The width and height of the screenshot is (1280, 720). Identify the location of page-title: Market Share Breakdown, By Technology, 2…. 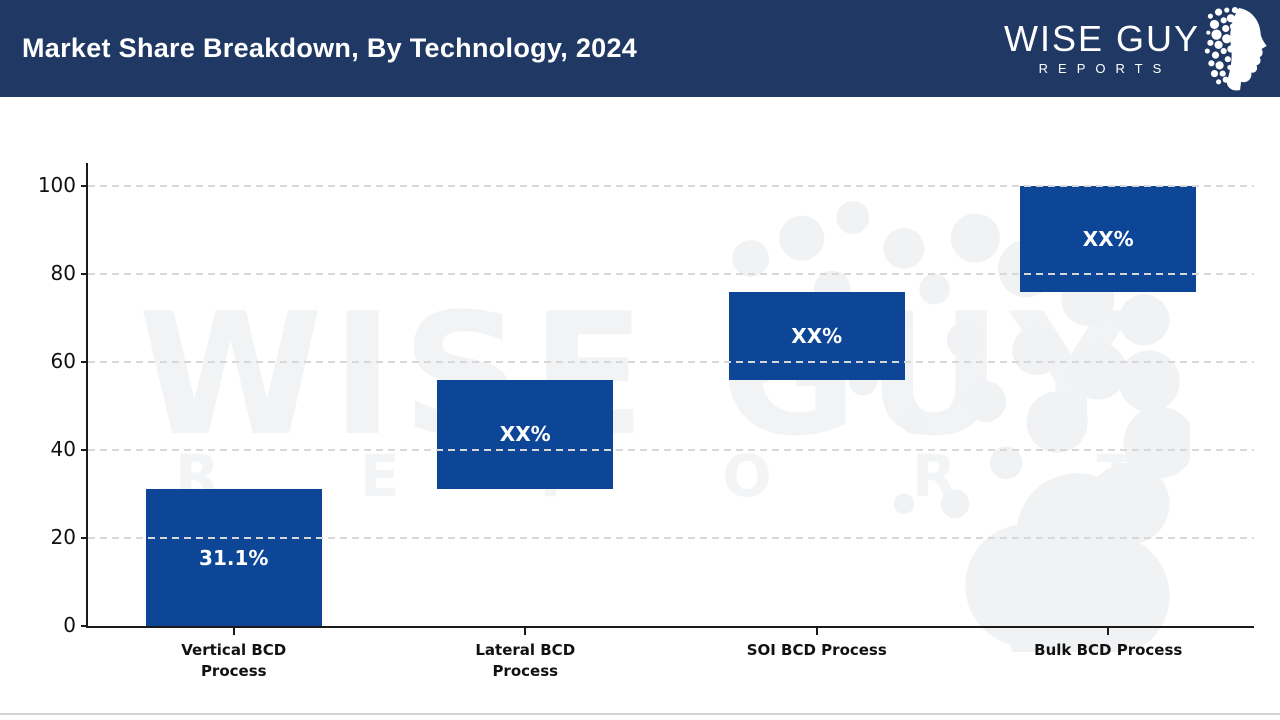
(330, 48).